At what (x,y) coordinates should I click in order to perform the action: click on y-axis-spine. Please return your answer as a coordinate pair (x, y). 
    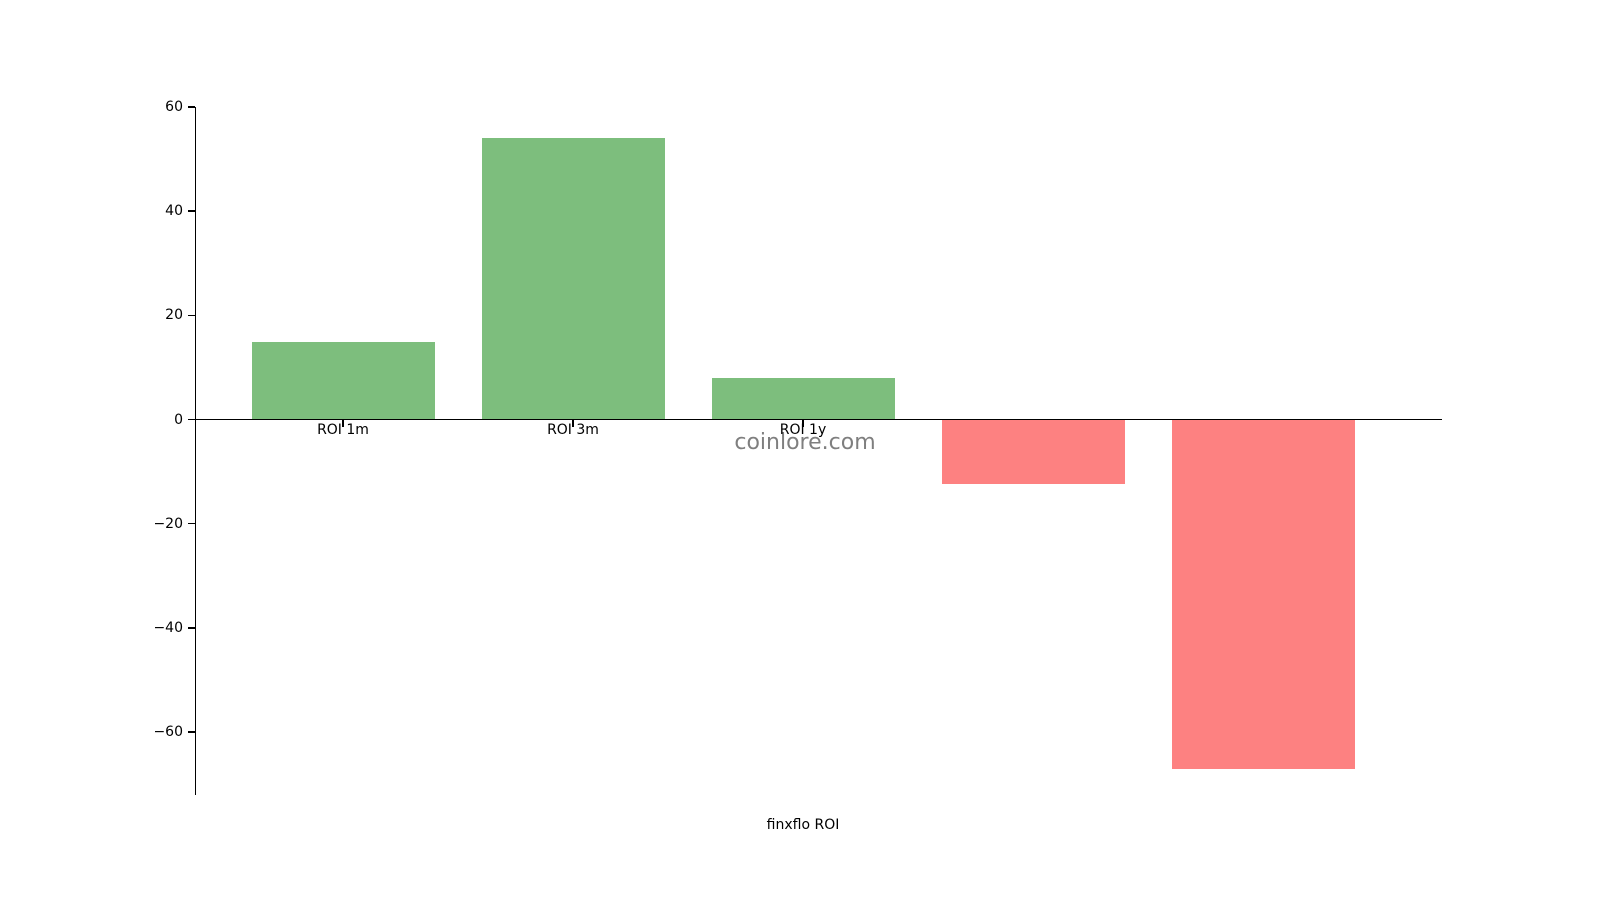
    Looking at the image, I should click on (195, 451).